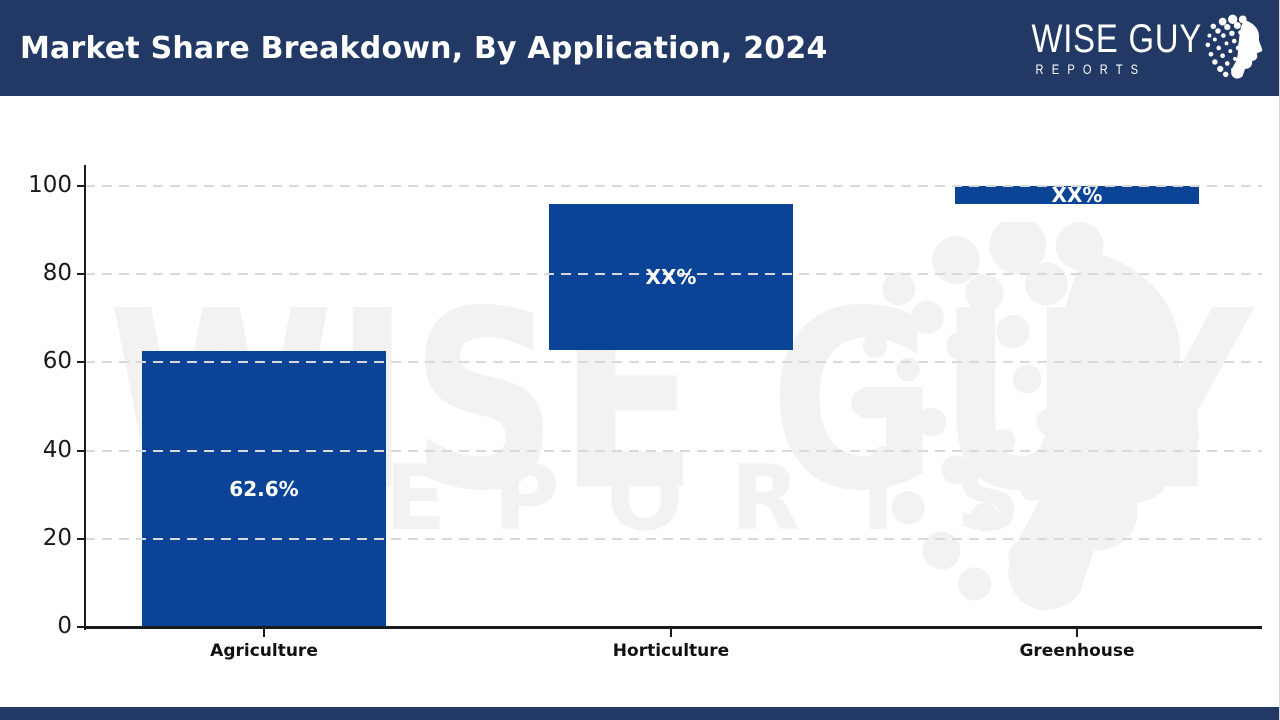 Image resolution: width=1280 pixels, height=720 pixels. I want to click on logo-text: WISE GUY REPORTS, so click(1116, 48).